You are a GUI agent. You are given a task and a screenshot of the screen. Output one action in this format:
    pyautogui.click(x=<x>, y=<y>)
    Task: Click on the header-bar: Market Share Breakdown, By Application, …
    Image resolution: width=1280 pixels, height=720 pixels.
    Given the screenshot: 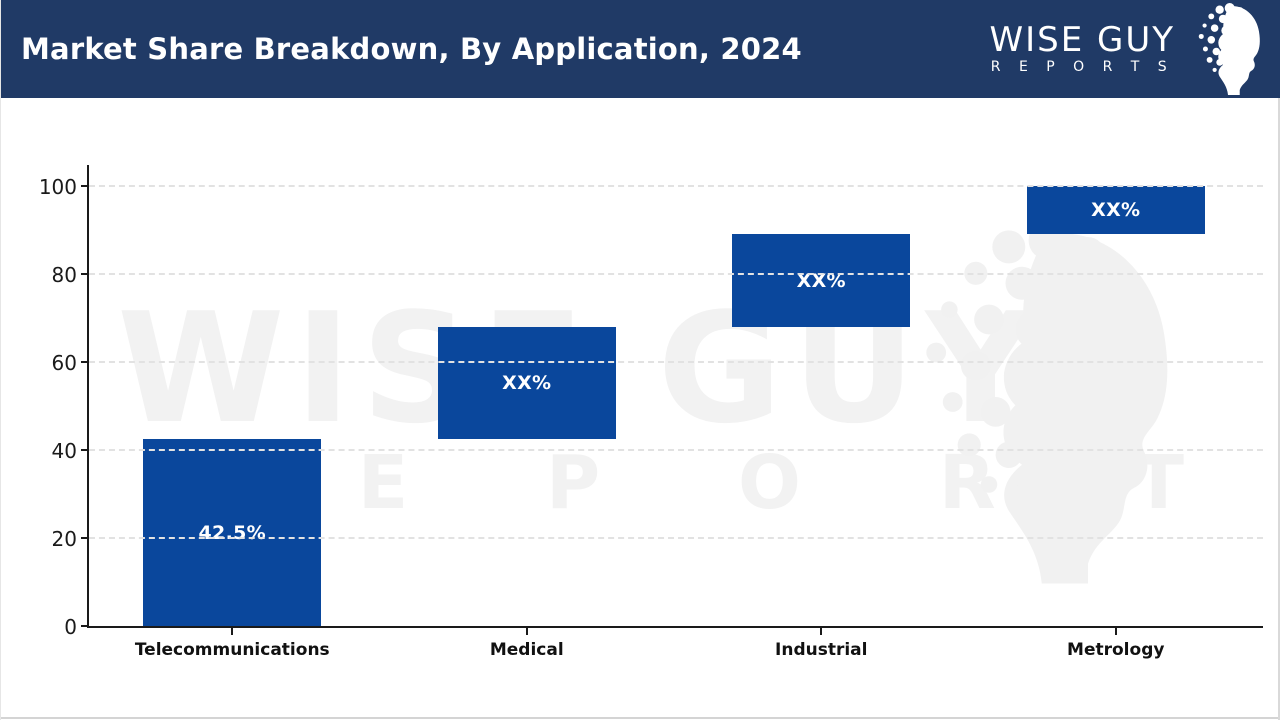 What is the action you would take?
    pyautogui.click(x=640, y=49)
    